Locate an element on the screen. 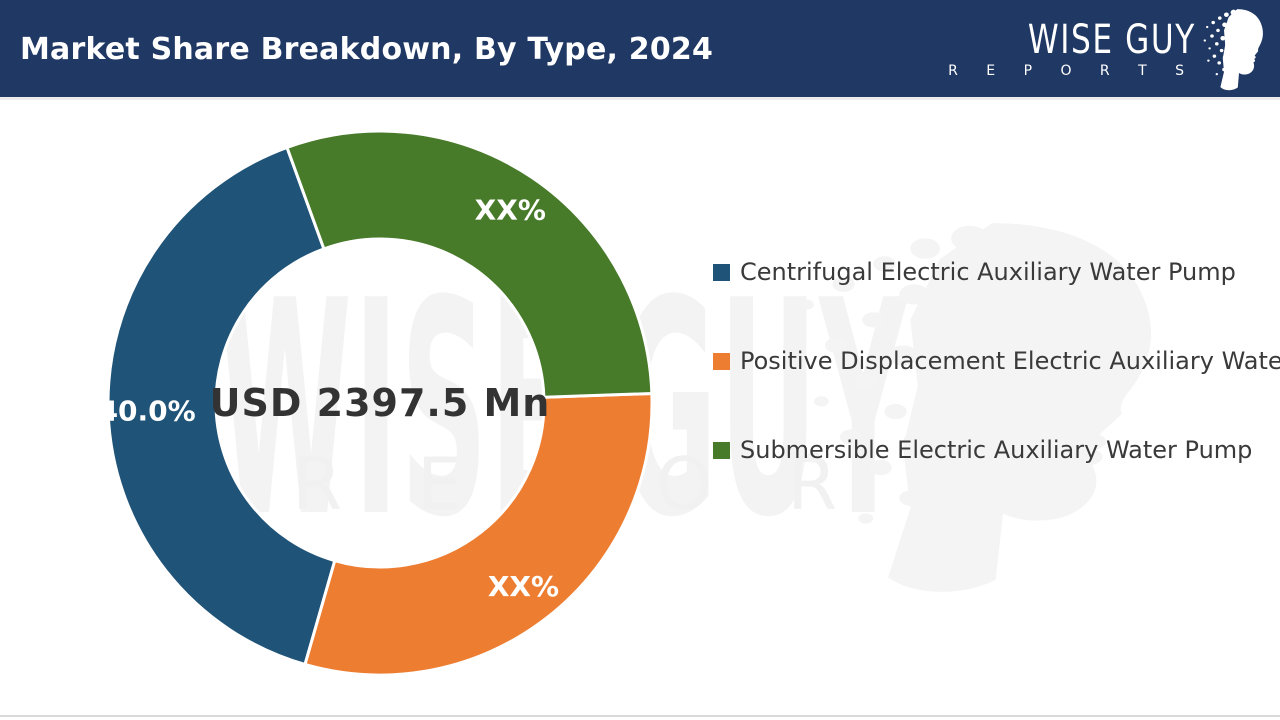  page-title: Market Share Breakdown, By Type, 2024 is located at coordinates (367, 49).